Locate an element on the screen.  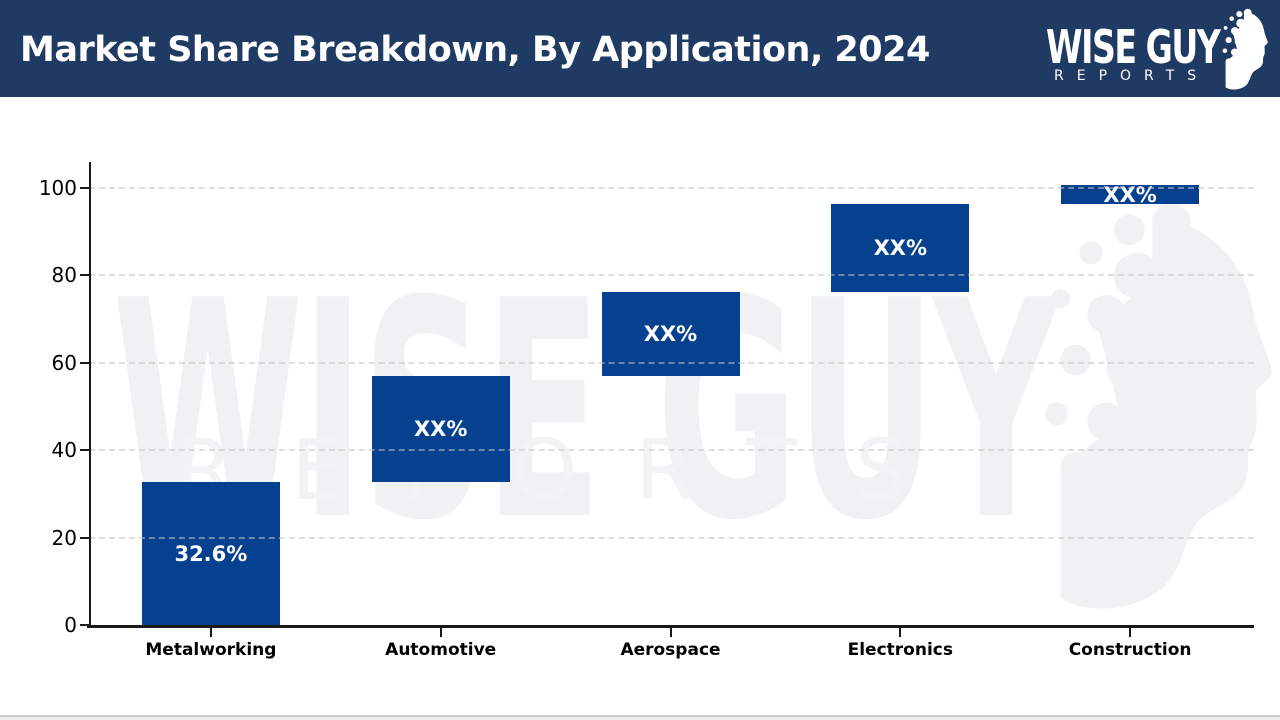
bar-metalworking: 32.6% is located at coordinates (210, 553).